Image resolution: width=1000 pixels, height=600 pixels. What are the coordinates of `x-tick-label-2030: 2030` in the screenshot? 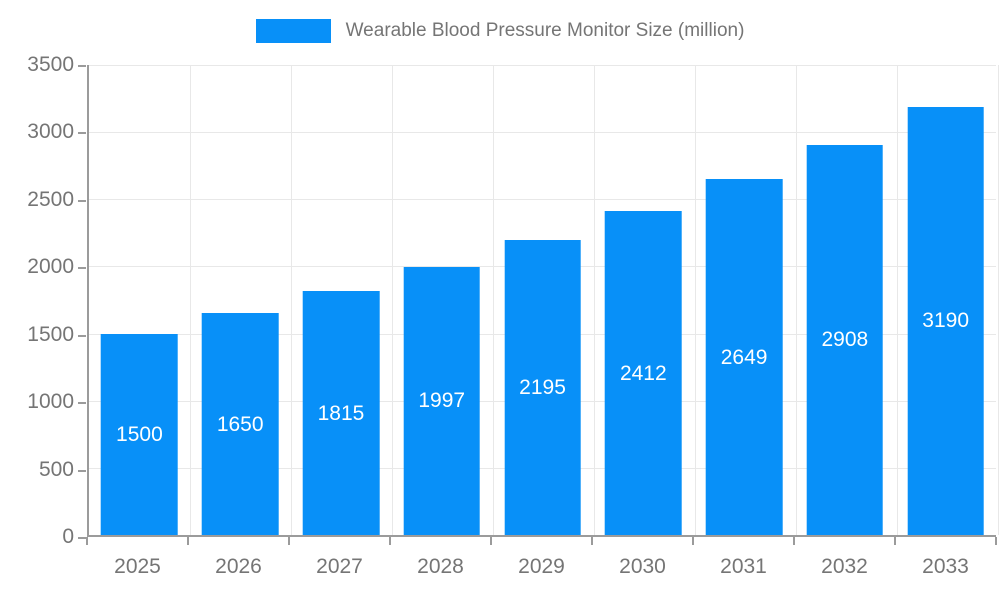 It's located at (642, 566).